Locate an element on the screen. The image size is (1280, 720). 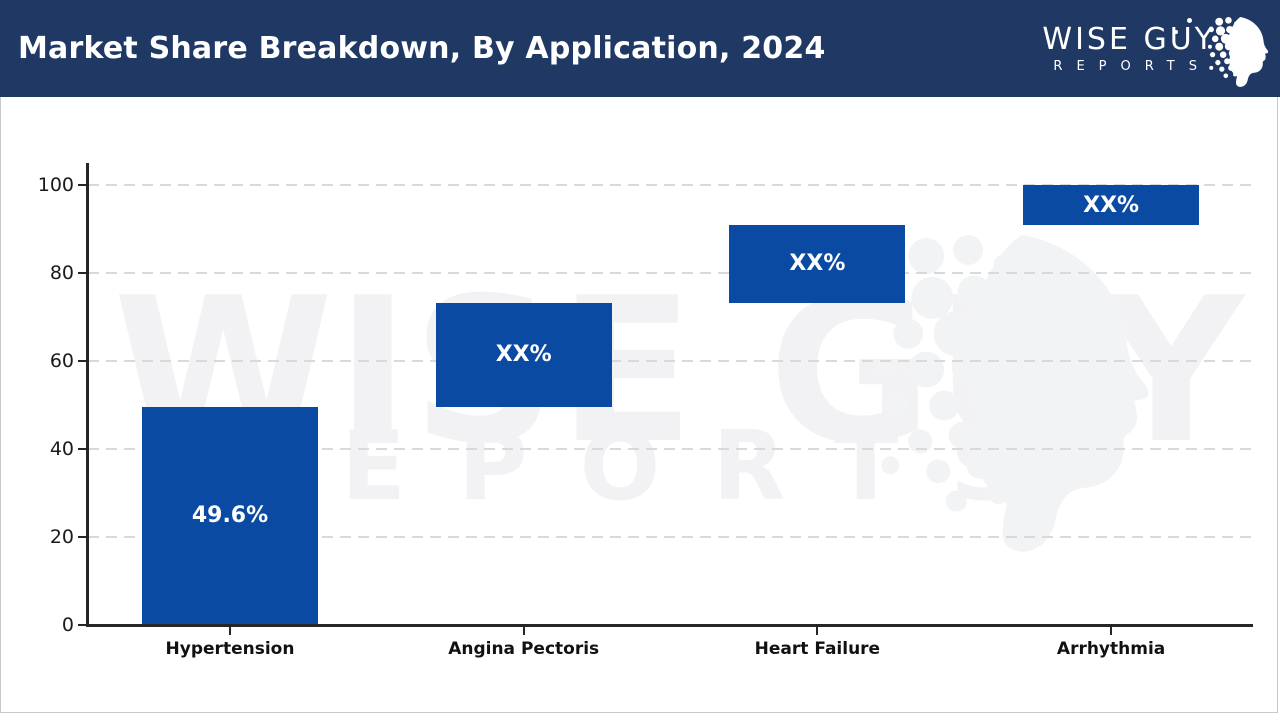
bar: 49.6% is located at coordinates (230, 515).